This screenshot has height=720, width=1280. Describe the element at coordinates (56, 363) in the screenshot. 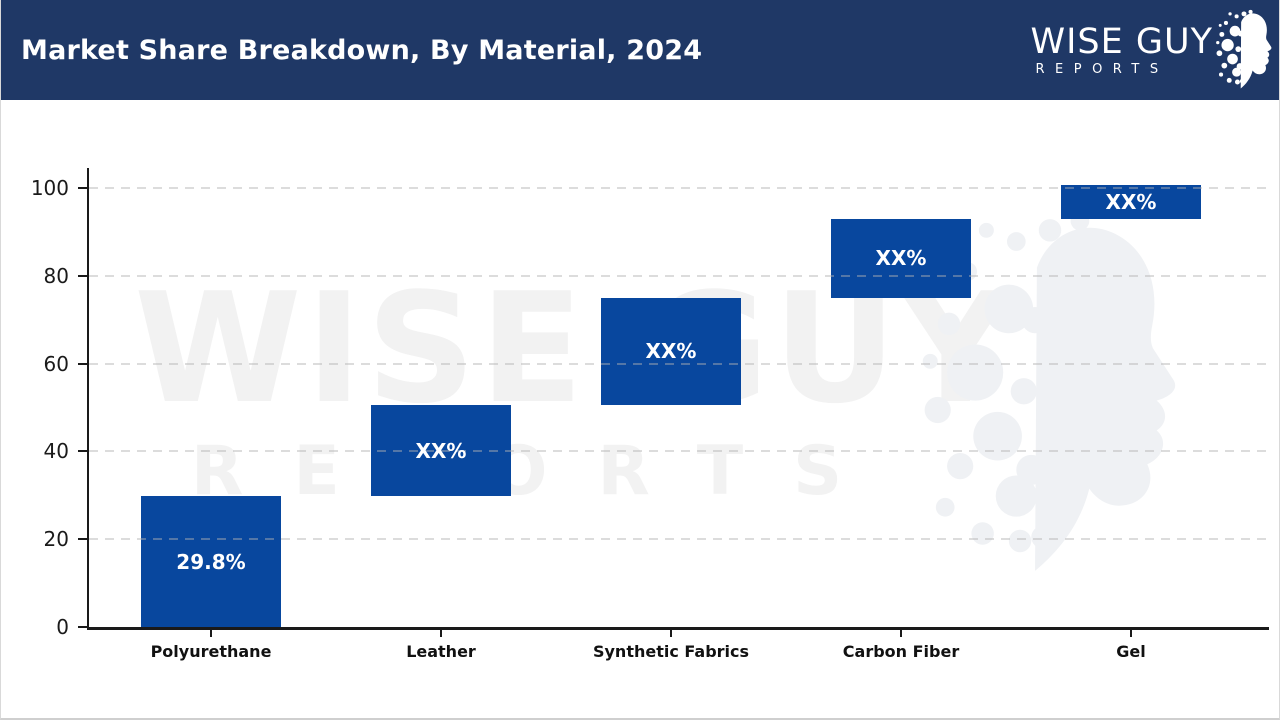

I see `y-tick-label: 60` at that location.